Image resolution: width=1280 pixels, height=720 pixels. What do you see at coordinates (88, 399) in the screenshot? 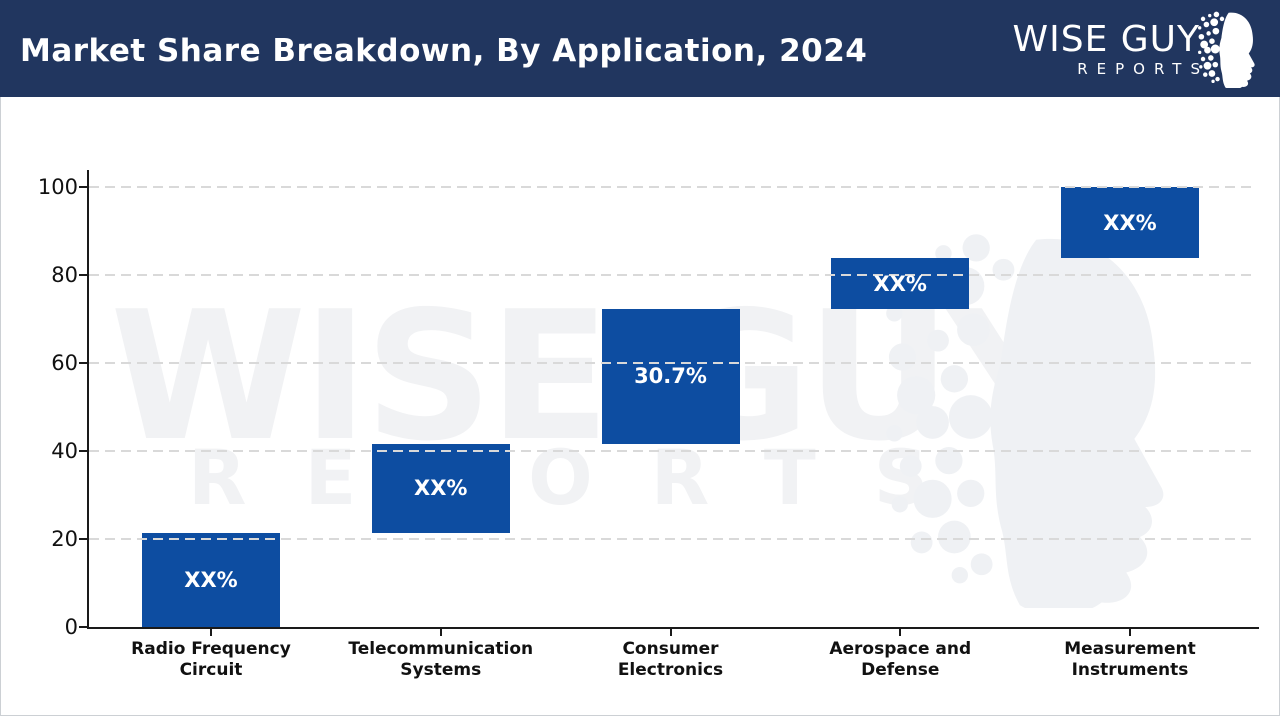
I see `y-axis-line` at bounding box center [88, 399].